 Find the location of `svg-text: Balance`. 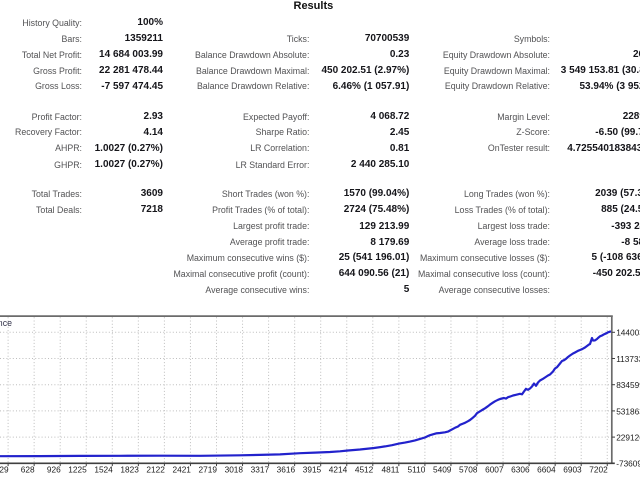

svg-text: Balance is located at coordinates (6, 323).